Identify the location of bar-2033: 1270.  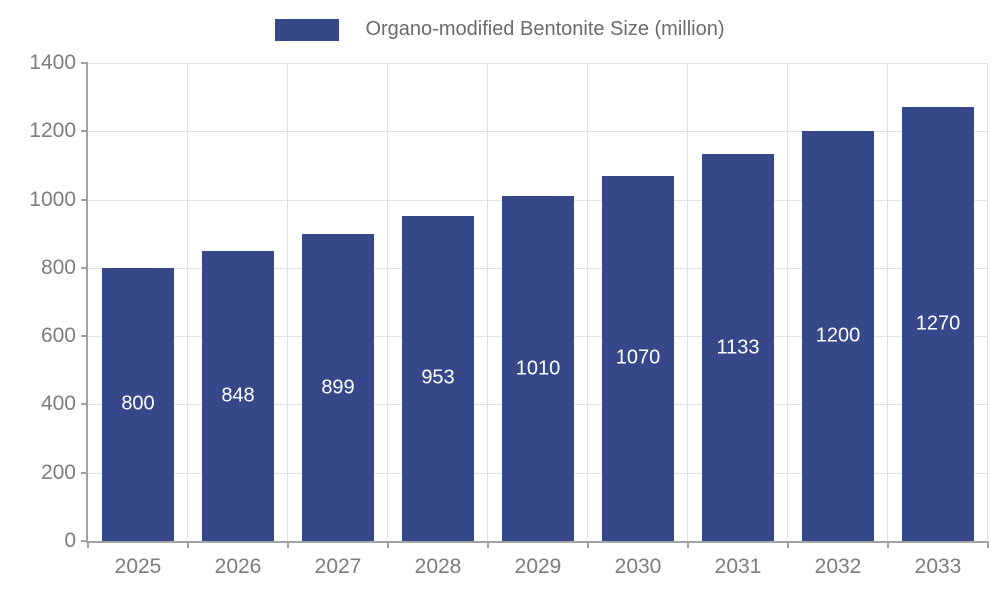
(938, 324).